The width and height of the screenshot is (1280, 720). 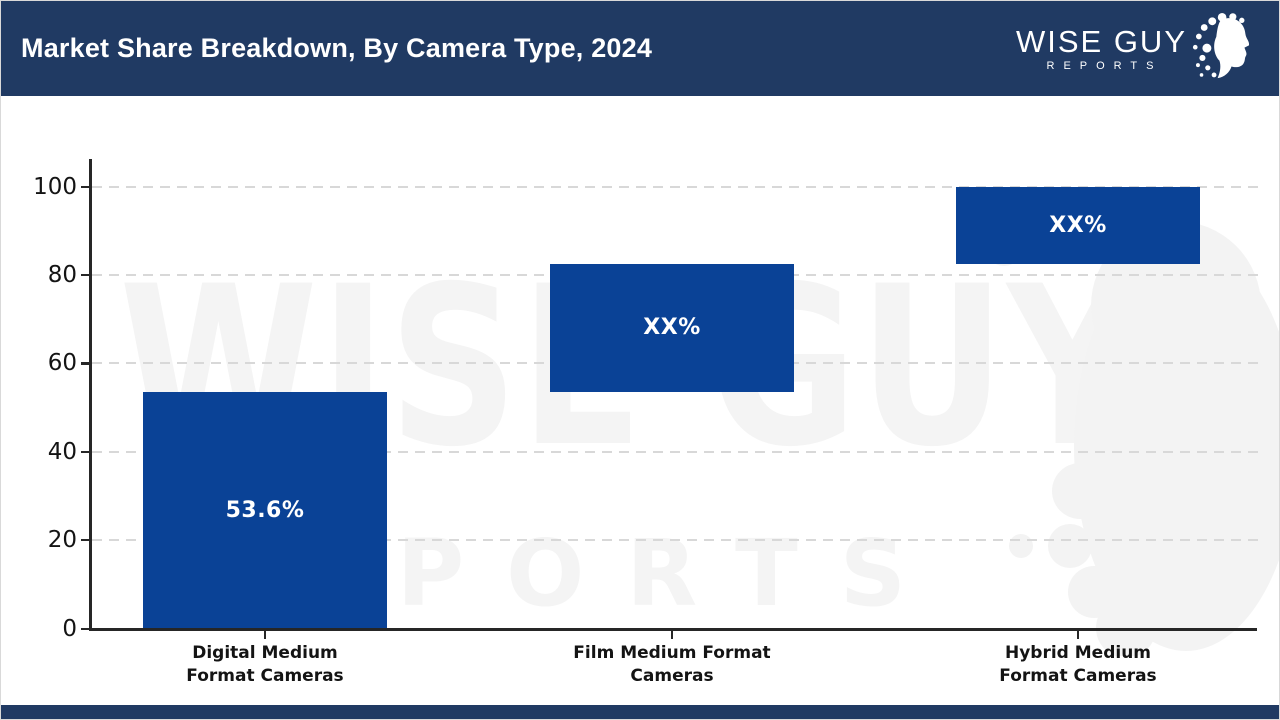 I want to click on x-axis-label: Hybrid Medium Format Cameras, so click(x=1078, y=665).